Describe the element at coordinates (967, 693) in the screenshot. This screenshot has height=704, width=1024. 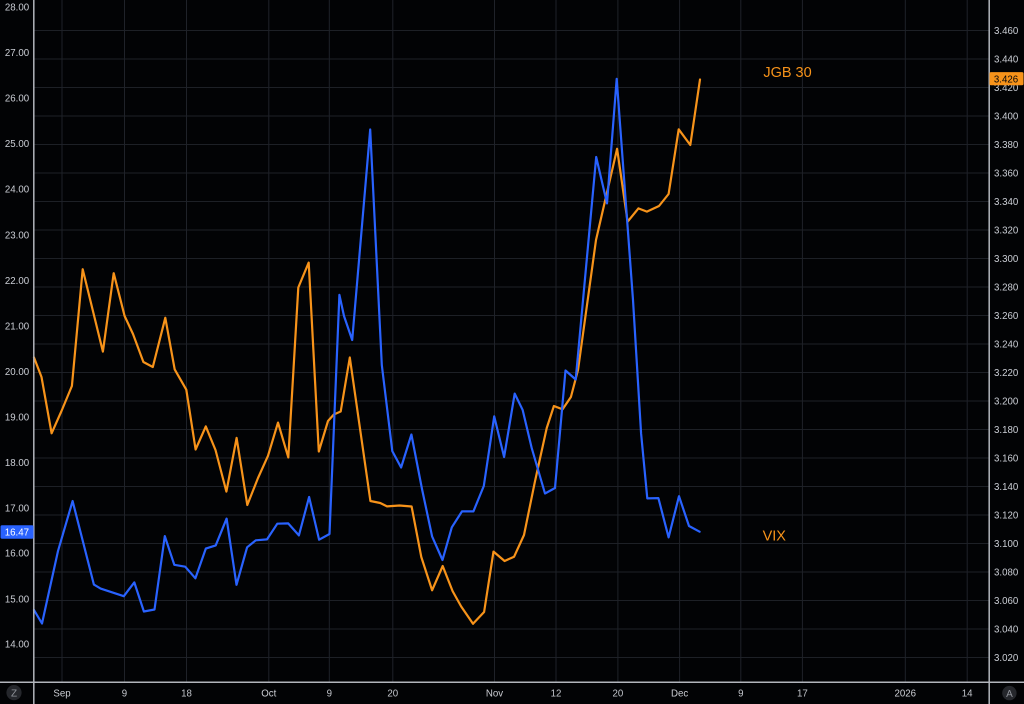
I see `svg-text: 14` at that location.